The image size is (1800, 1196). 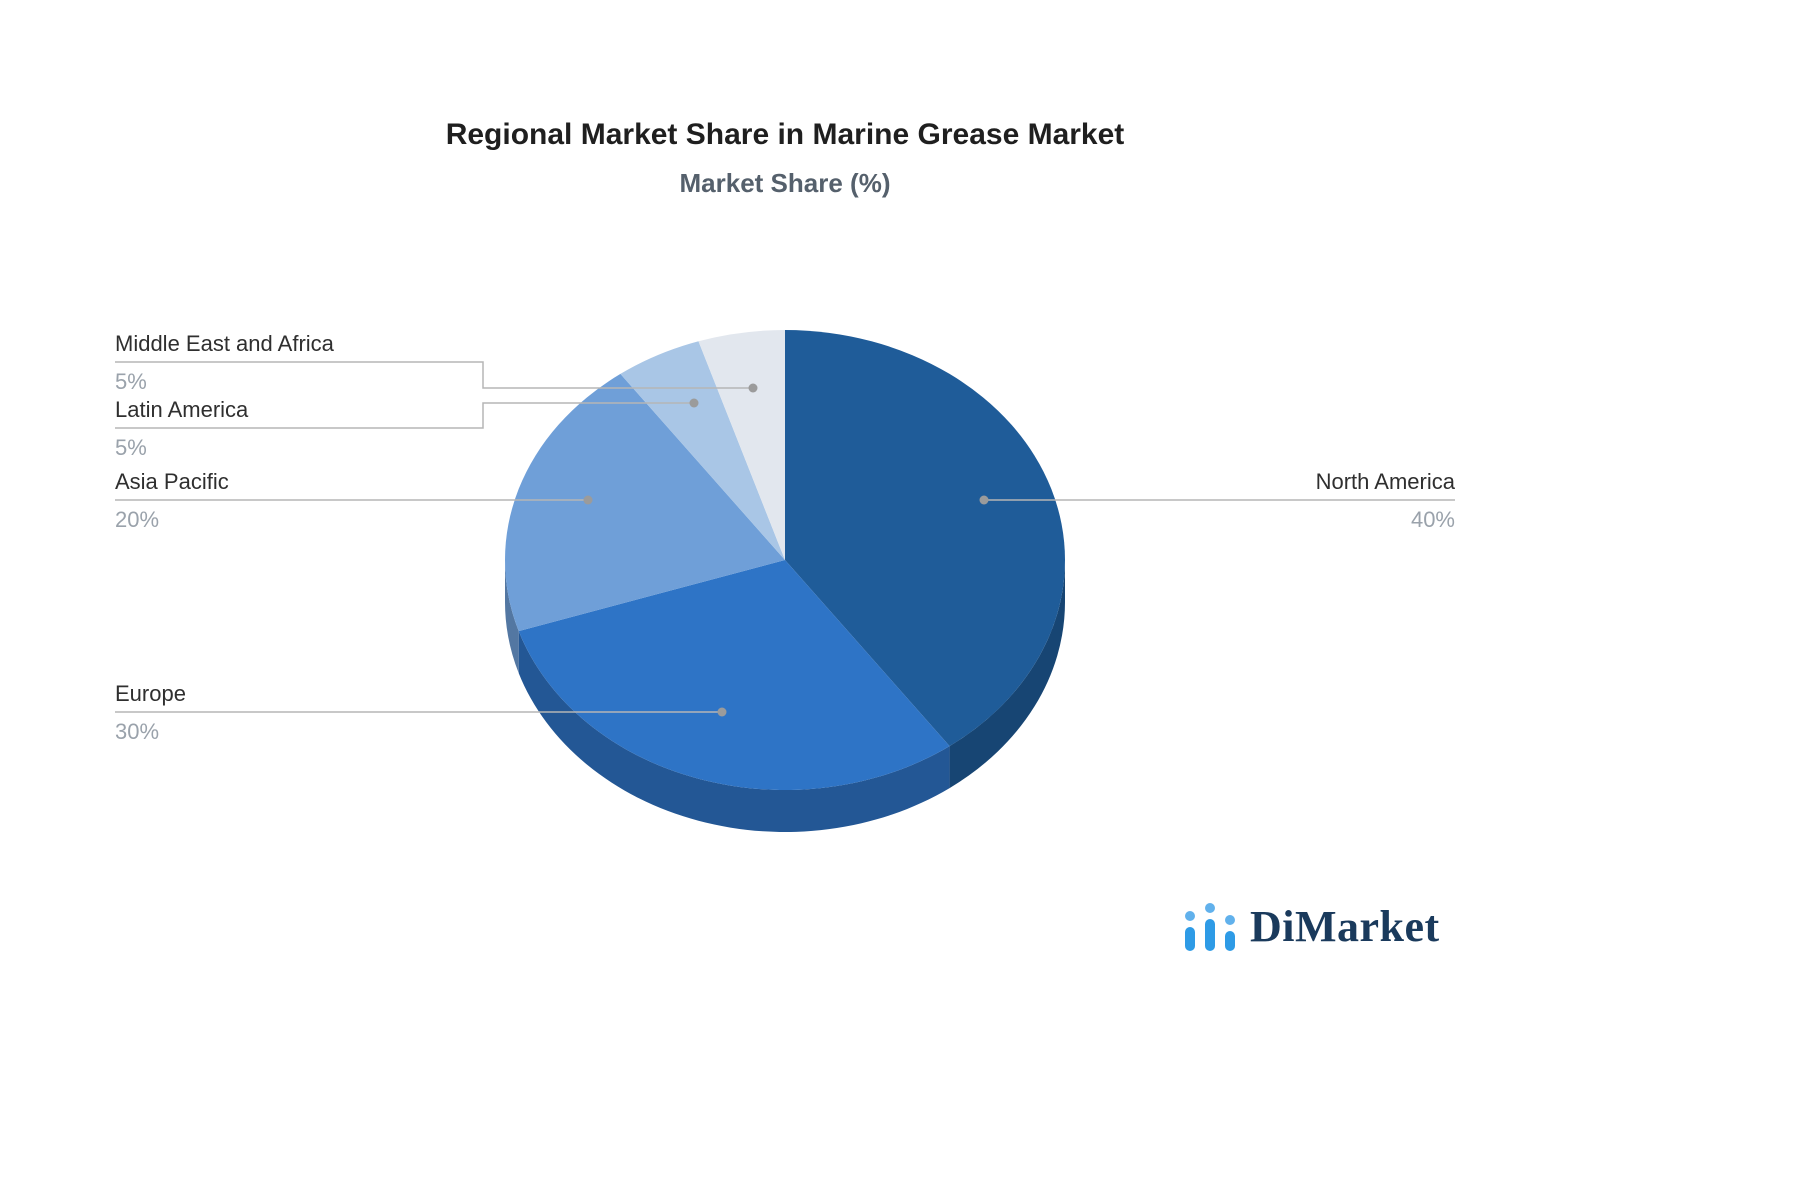 I want to click on bar-chart-icon, so click(x=1210, y=927).